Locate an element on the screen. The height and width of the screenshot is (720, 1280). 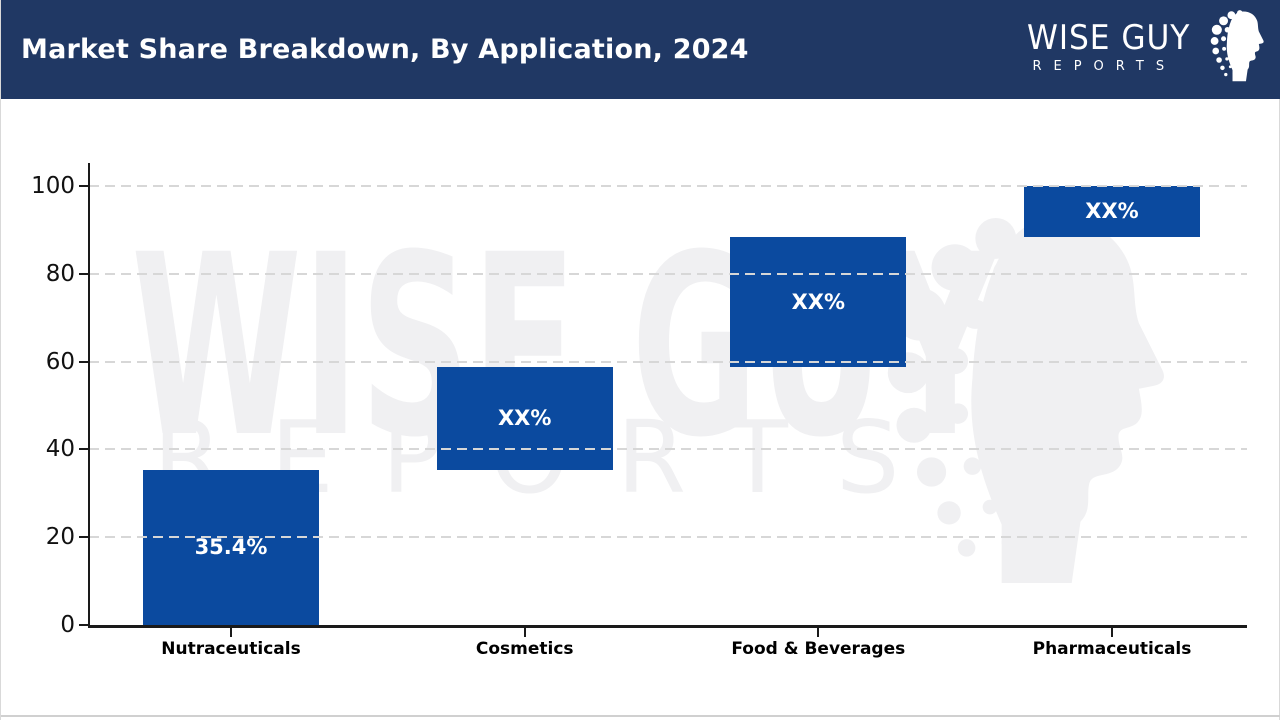
brand-logo-text: WISE GUY REPORTS is located at coordinates (1116, 46).